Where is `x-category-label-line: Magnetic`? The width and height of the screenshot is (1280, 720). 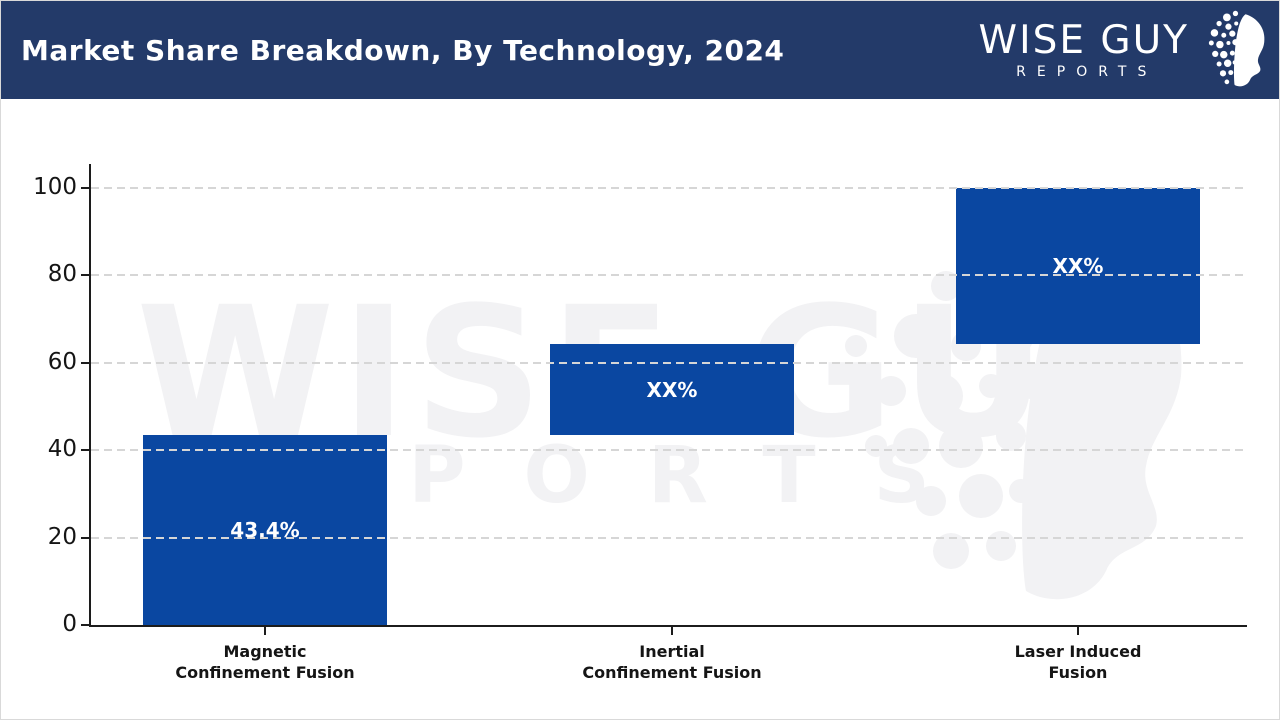
x-category-label-line: Magnetic is located at coordinates (265, 651).